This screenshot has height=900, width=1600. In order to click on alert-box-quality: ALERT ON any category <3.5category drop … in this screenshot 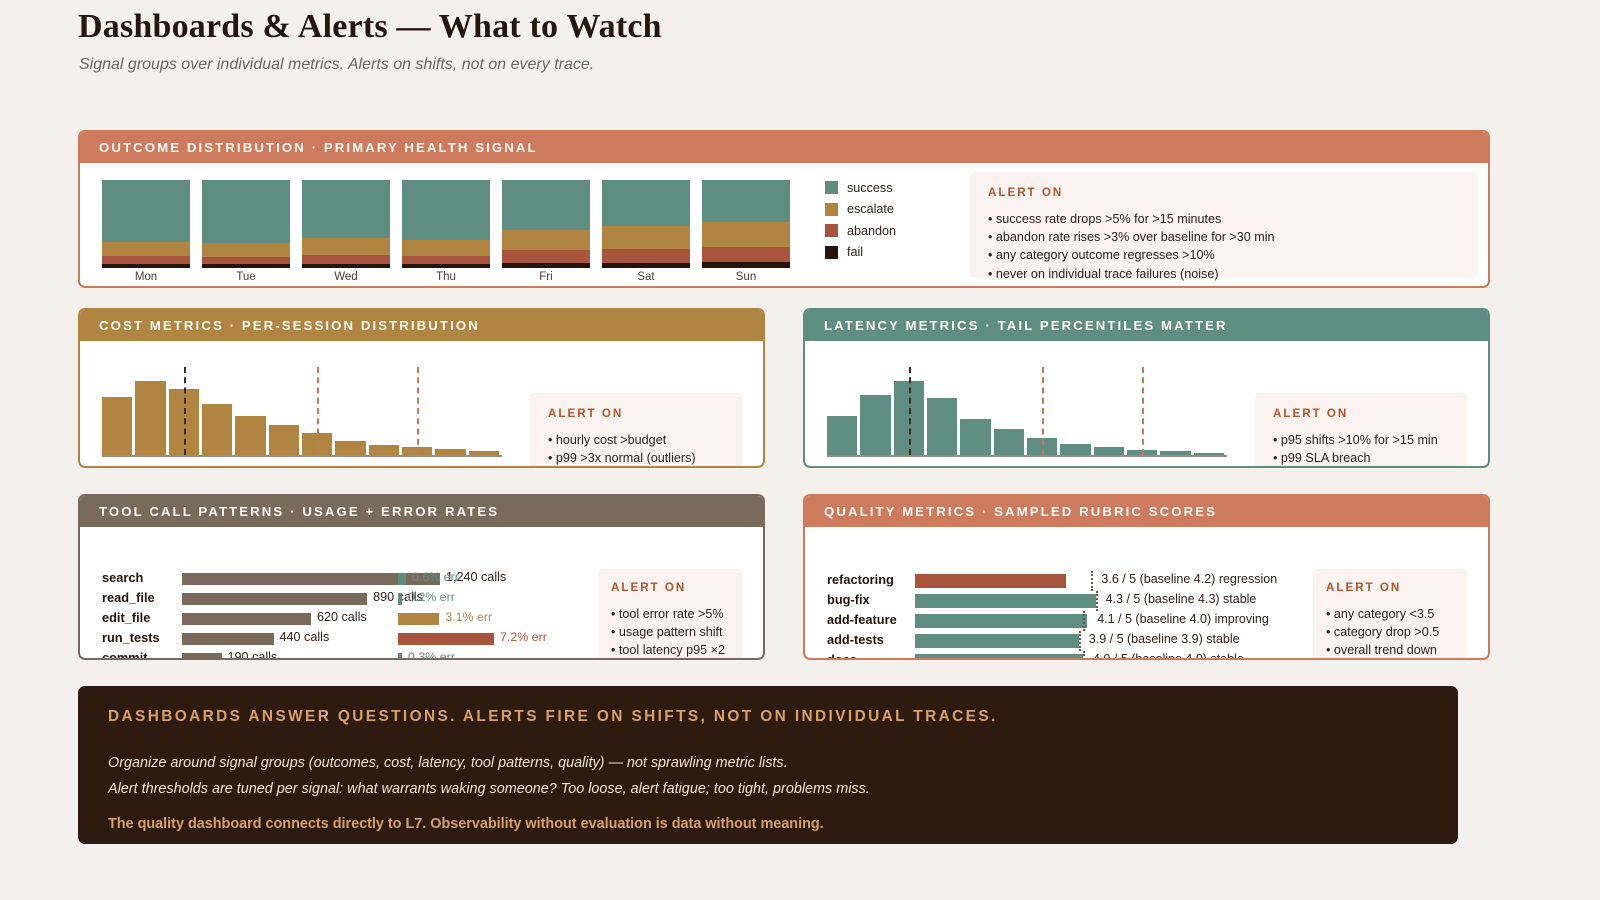, I will do `click(1390, 613)`.